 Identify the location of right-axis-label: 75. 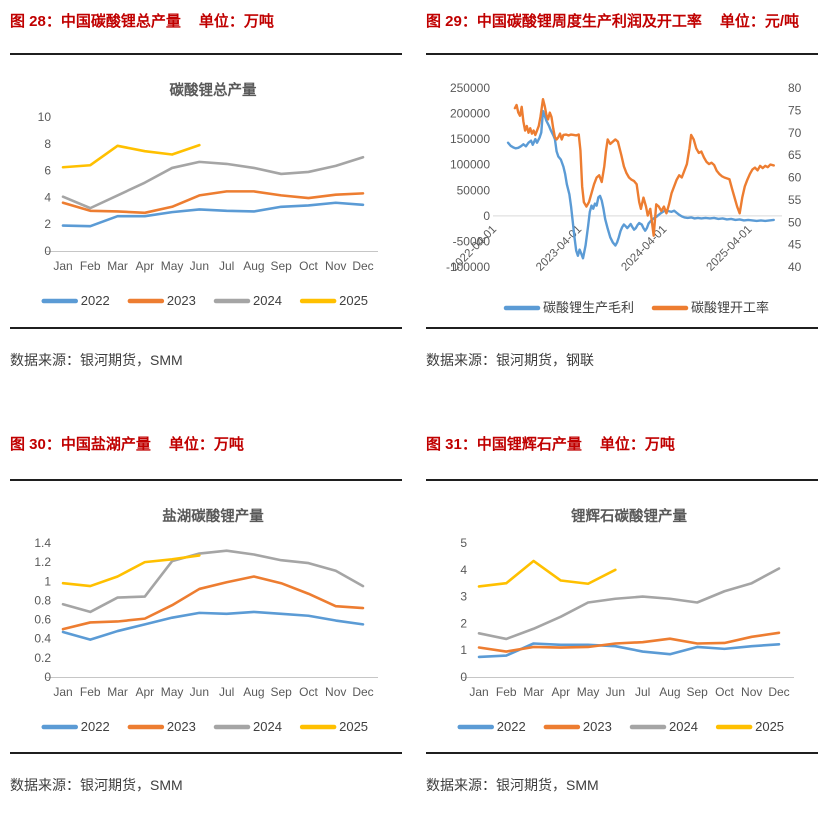
(795, 110).